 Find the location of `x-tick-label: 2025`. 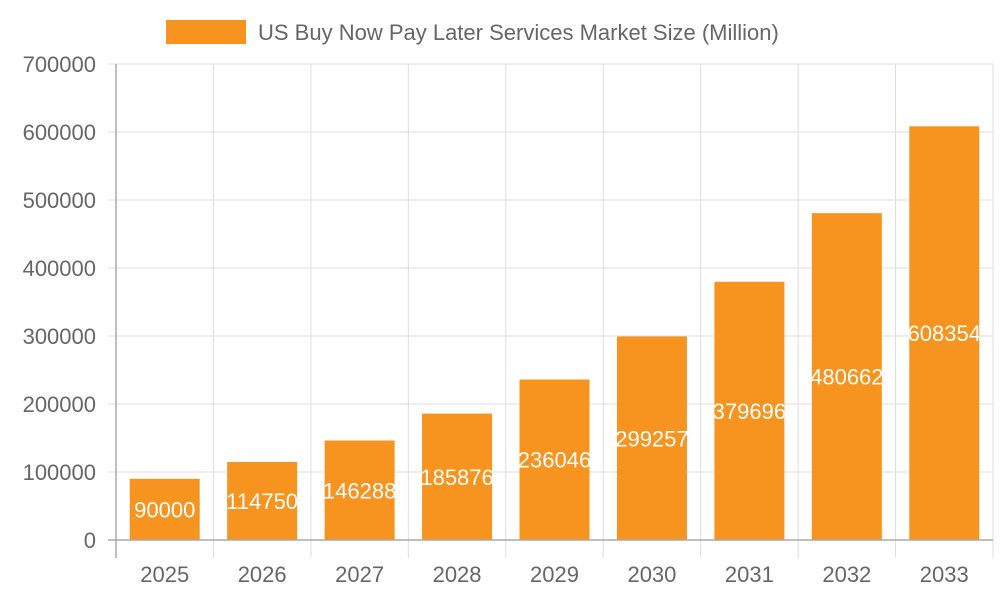

x-tick-label: 2025 is located at coordinates (164, 574).